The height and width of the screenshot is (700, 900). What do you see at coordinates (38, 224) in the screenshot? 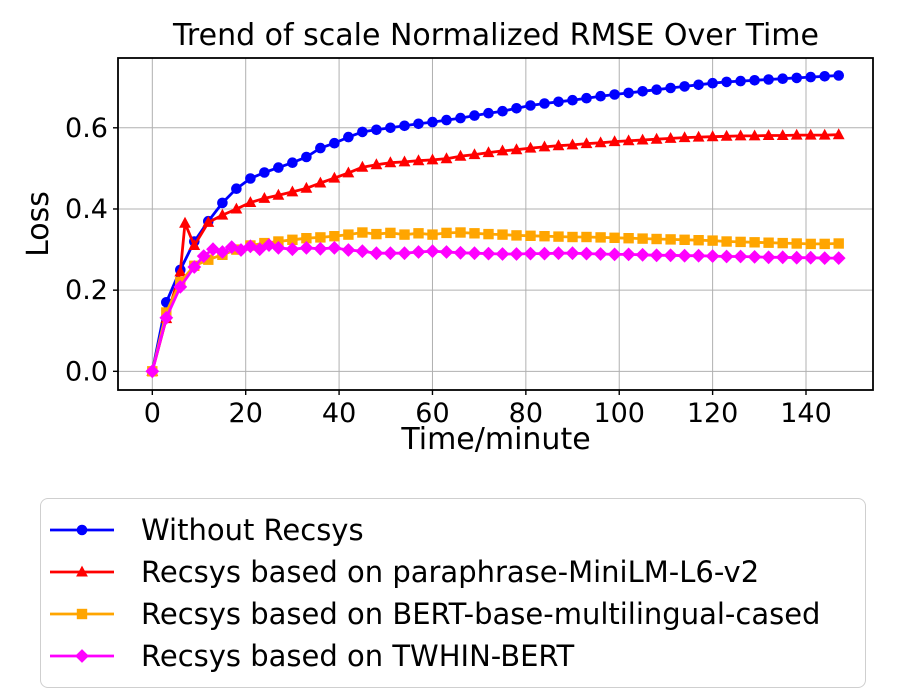
I see `y-axis-label: Loss` at bounding box center [38, 224].